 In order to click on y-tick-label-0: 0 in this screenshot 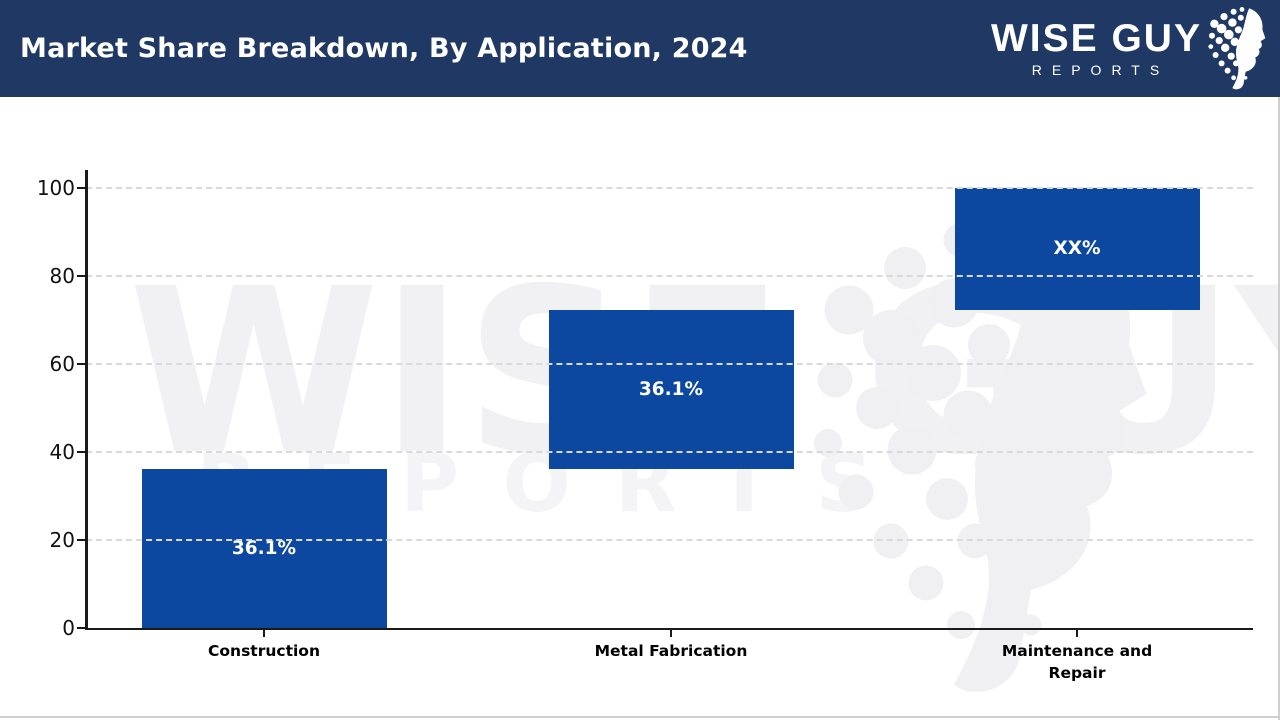, I will do `click(68, 628)`.